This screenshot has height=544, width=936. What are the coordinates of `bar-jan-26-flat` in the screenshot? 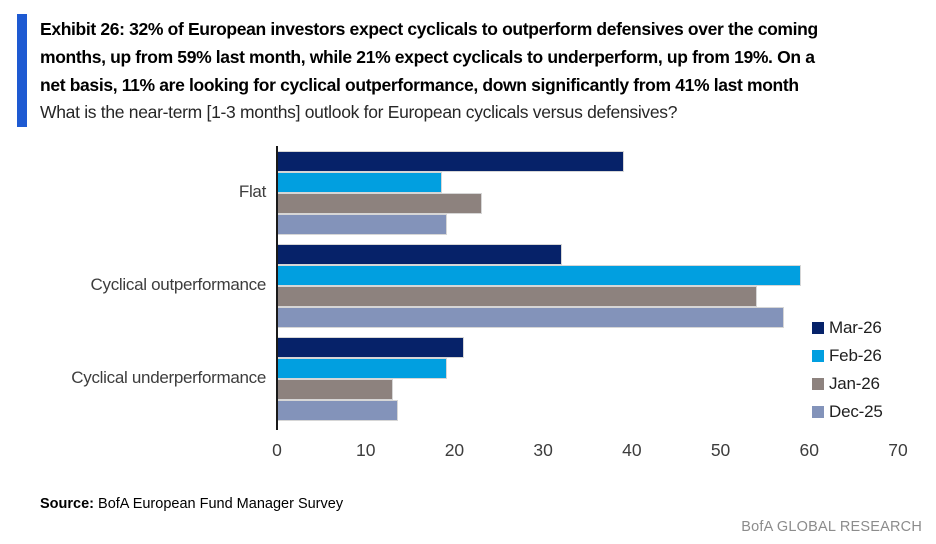 It's located at (380, 203).